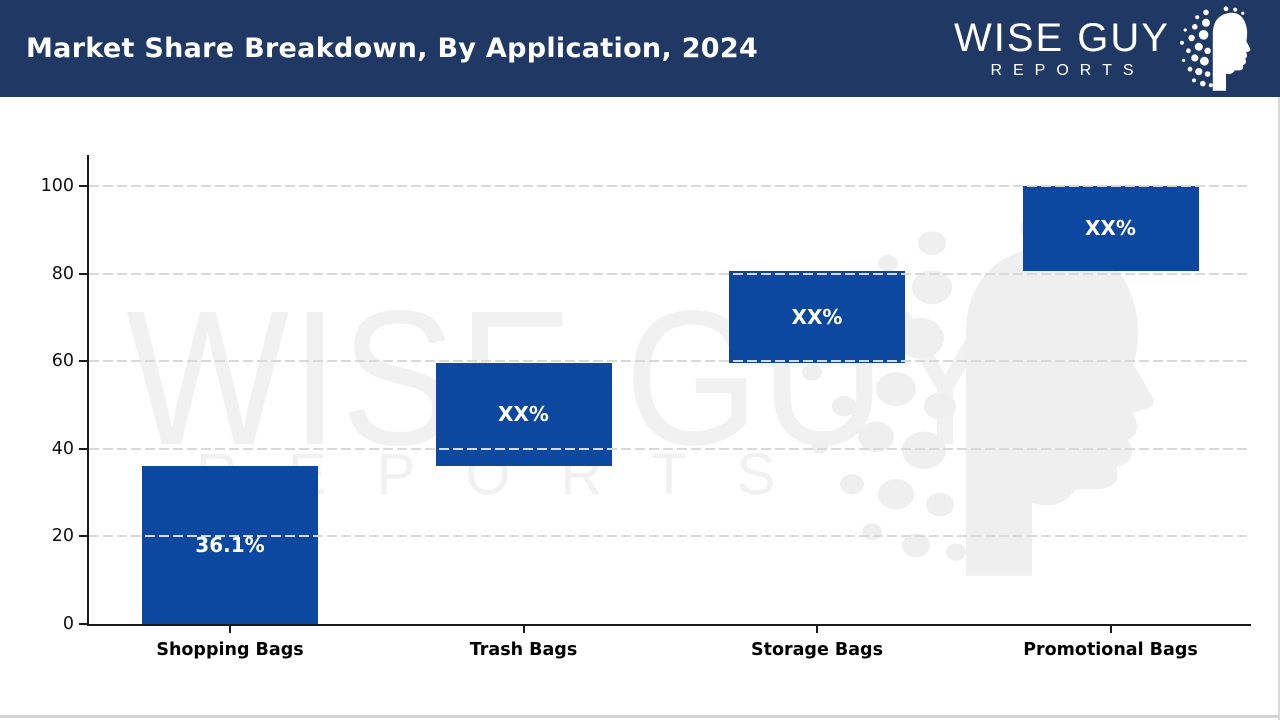  What do you see at coordinates (1110, 650) in the screenshot?
I see `x-category-label: Promotional Bags` at bounding box center [1110, 650].